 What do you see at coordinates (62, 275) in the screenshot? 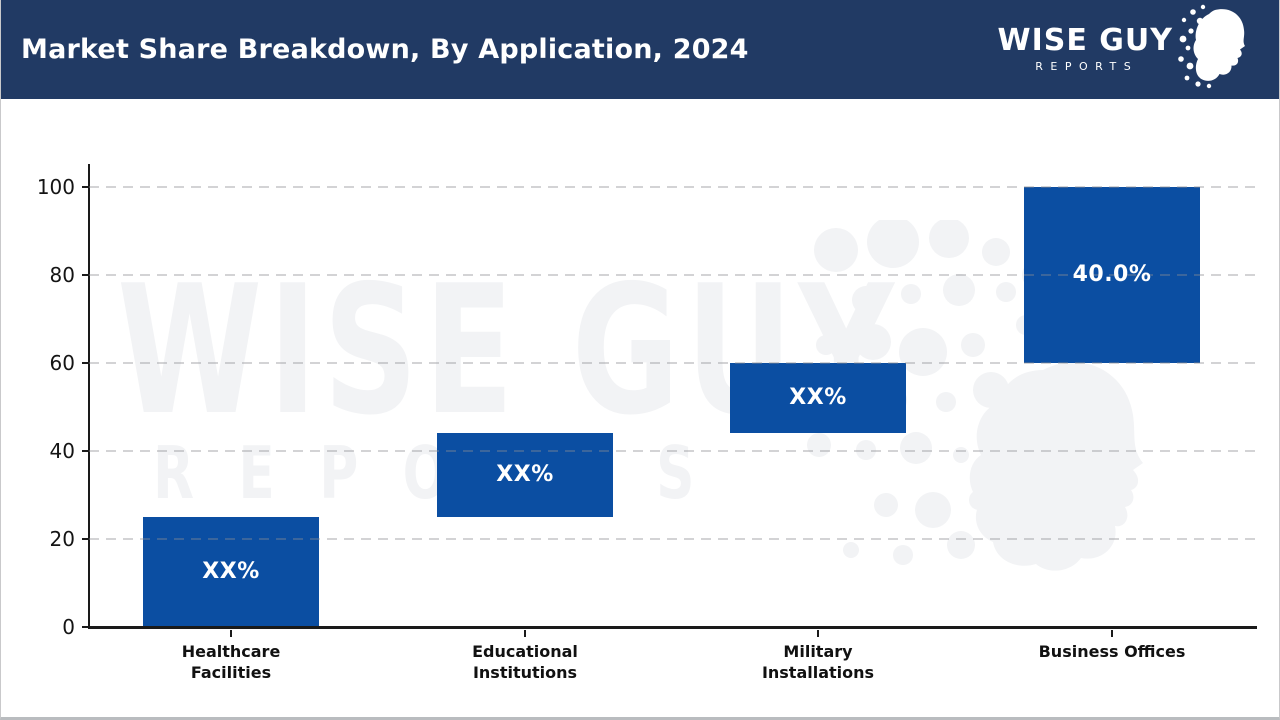
I see `y-tick-label-80: 80` at bounding box center [62, 275].